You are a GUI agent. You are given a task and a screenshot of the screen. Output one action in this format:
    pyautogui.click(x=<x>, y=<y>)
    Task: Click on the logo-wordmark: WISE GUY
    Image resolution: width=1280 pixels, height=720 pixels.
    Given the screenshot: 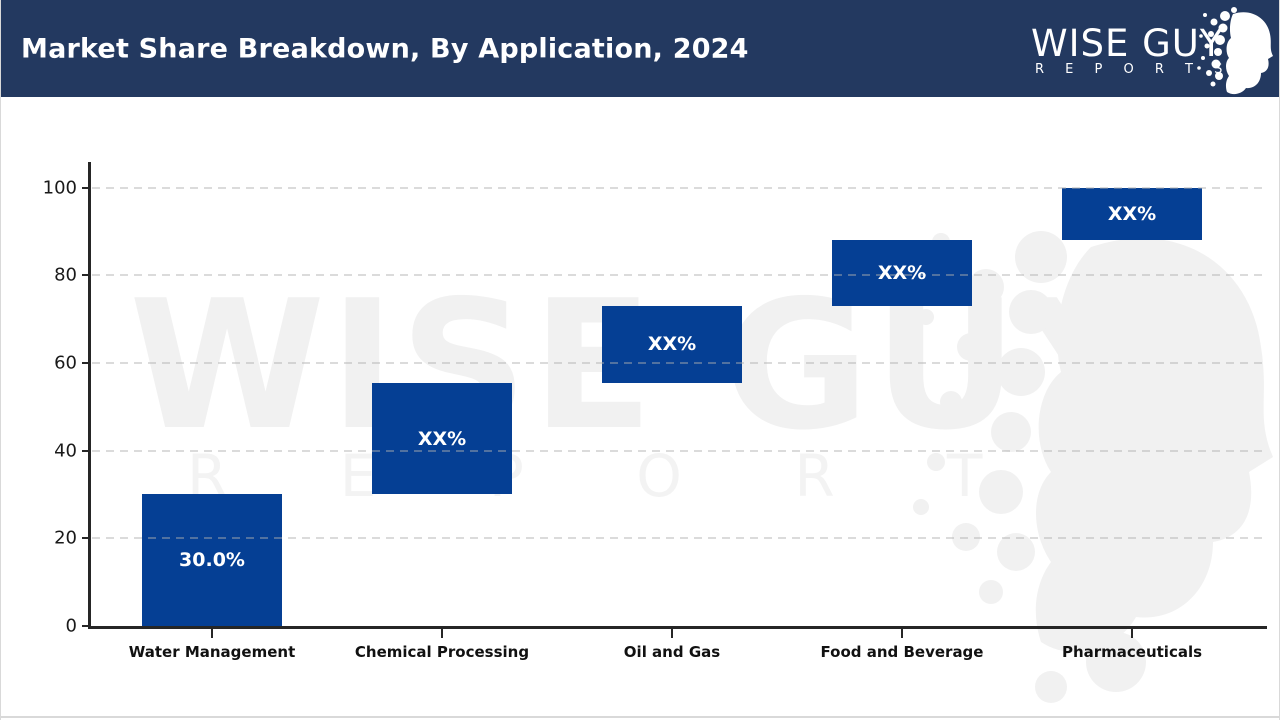 What is the action you would take?
    pyautogui.click(x=1127, y=43)
    